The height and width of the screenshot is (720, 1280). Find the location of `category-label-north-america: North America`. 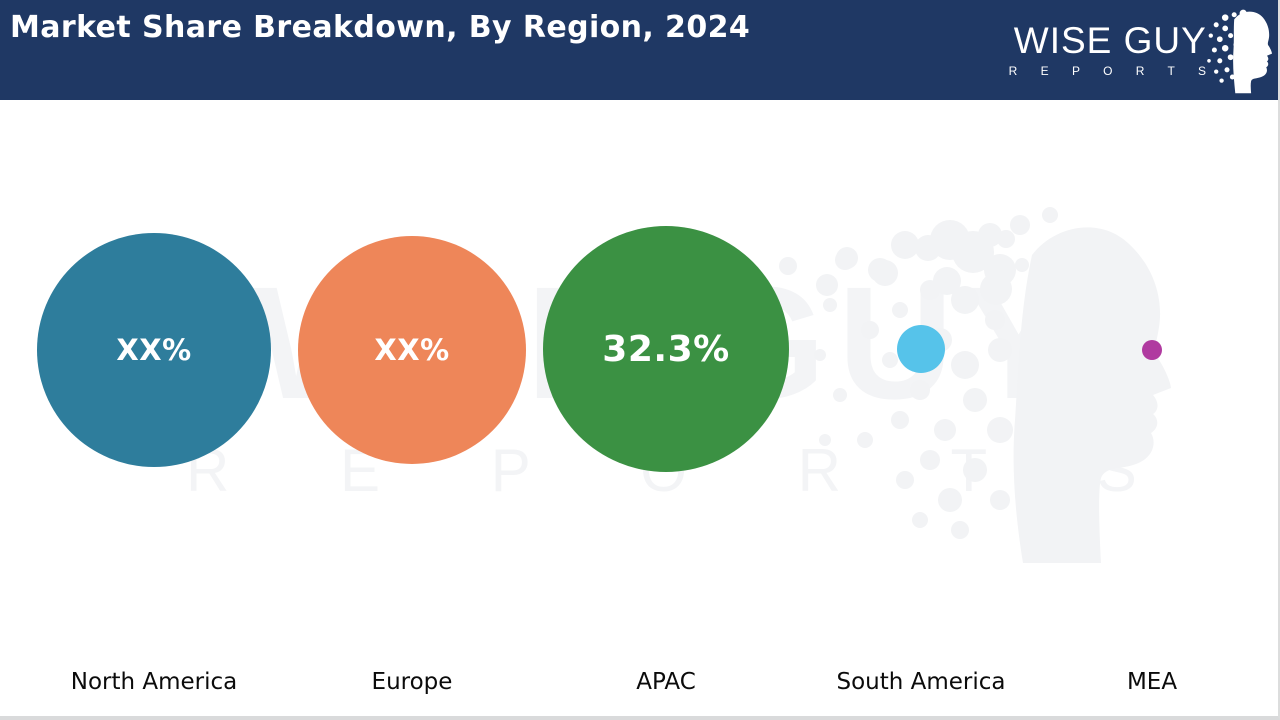

category-label-north-america: North America is located at coordinates (154, 682).